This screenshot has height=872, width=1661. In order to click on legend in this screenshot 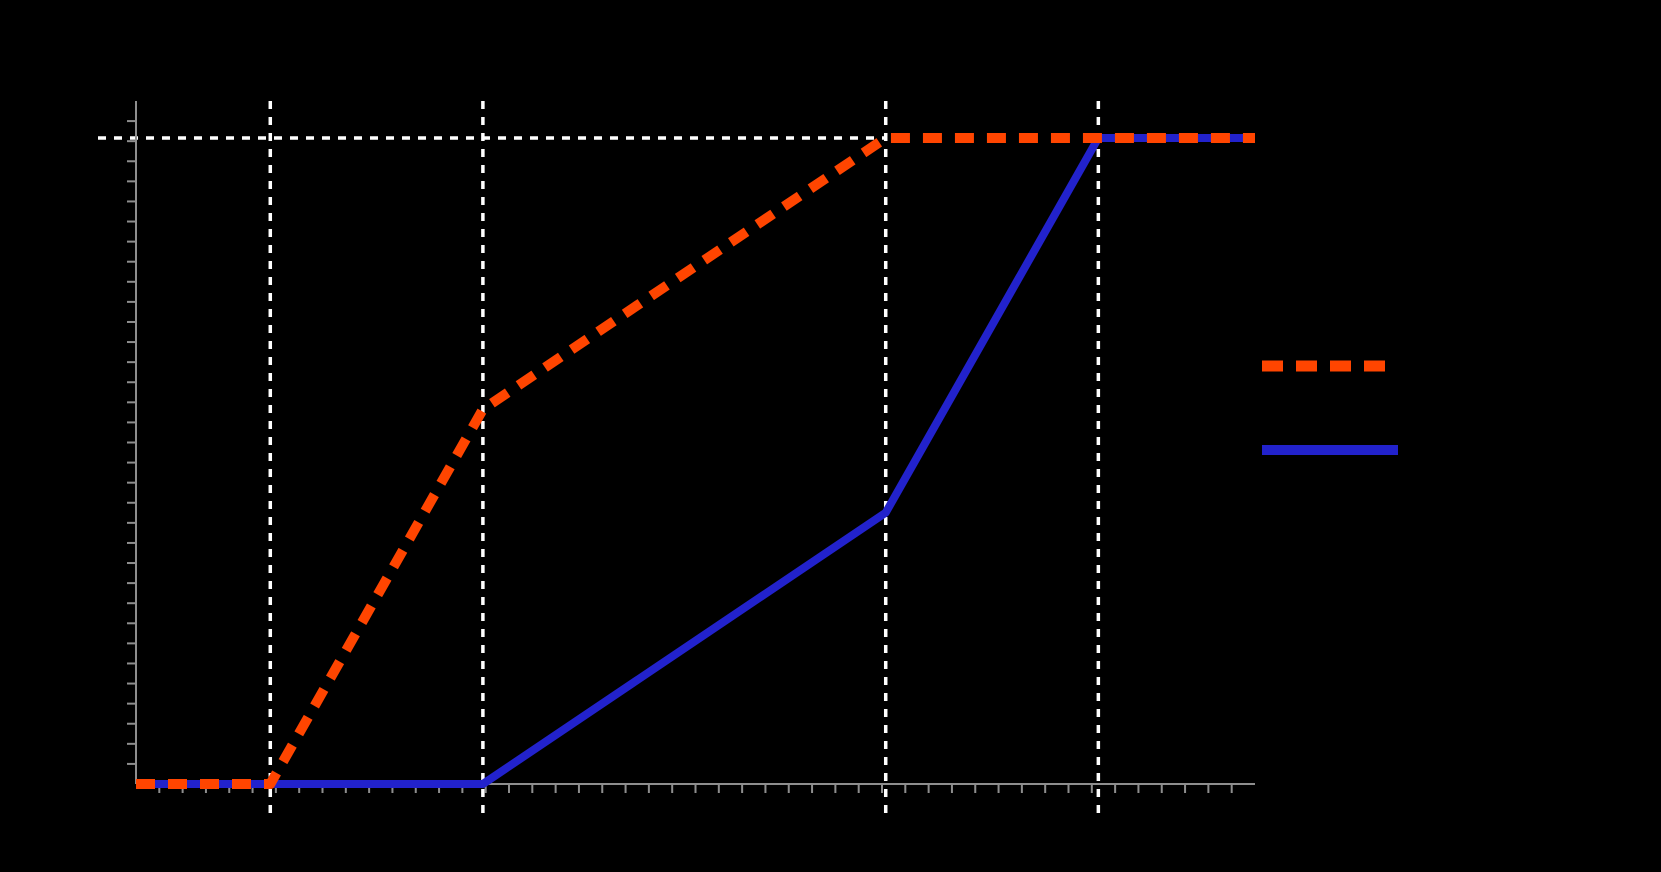, I will do `click(1330, 407)`.